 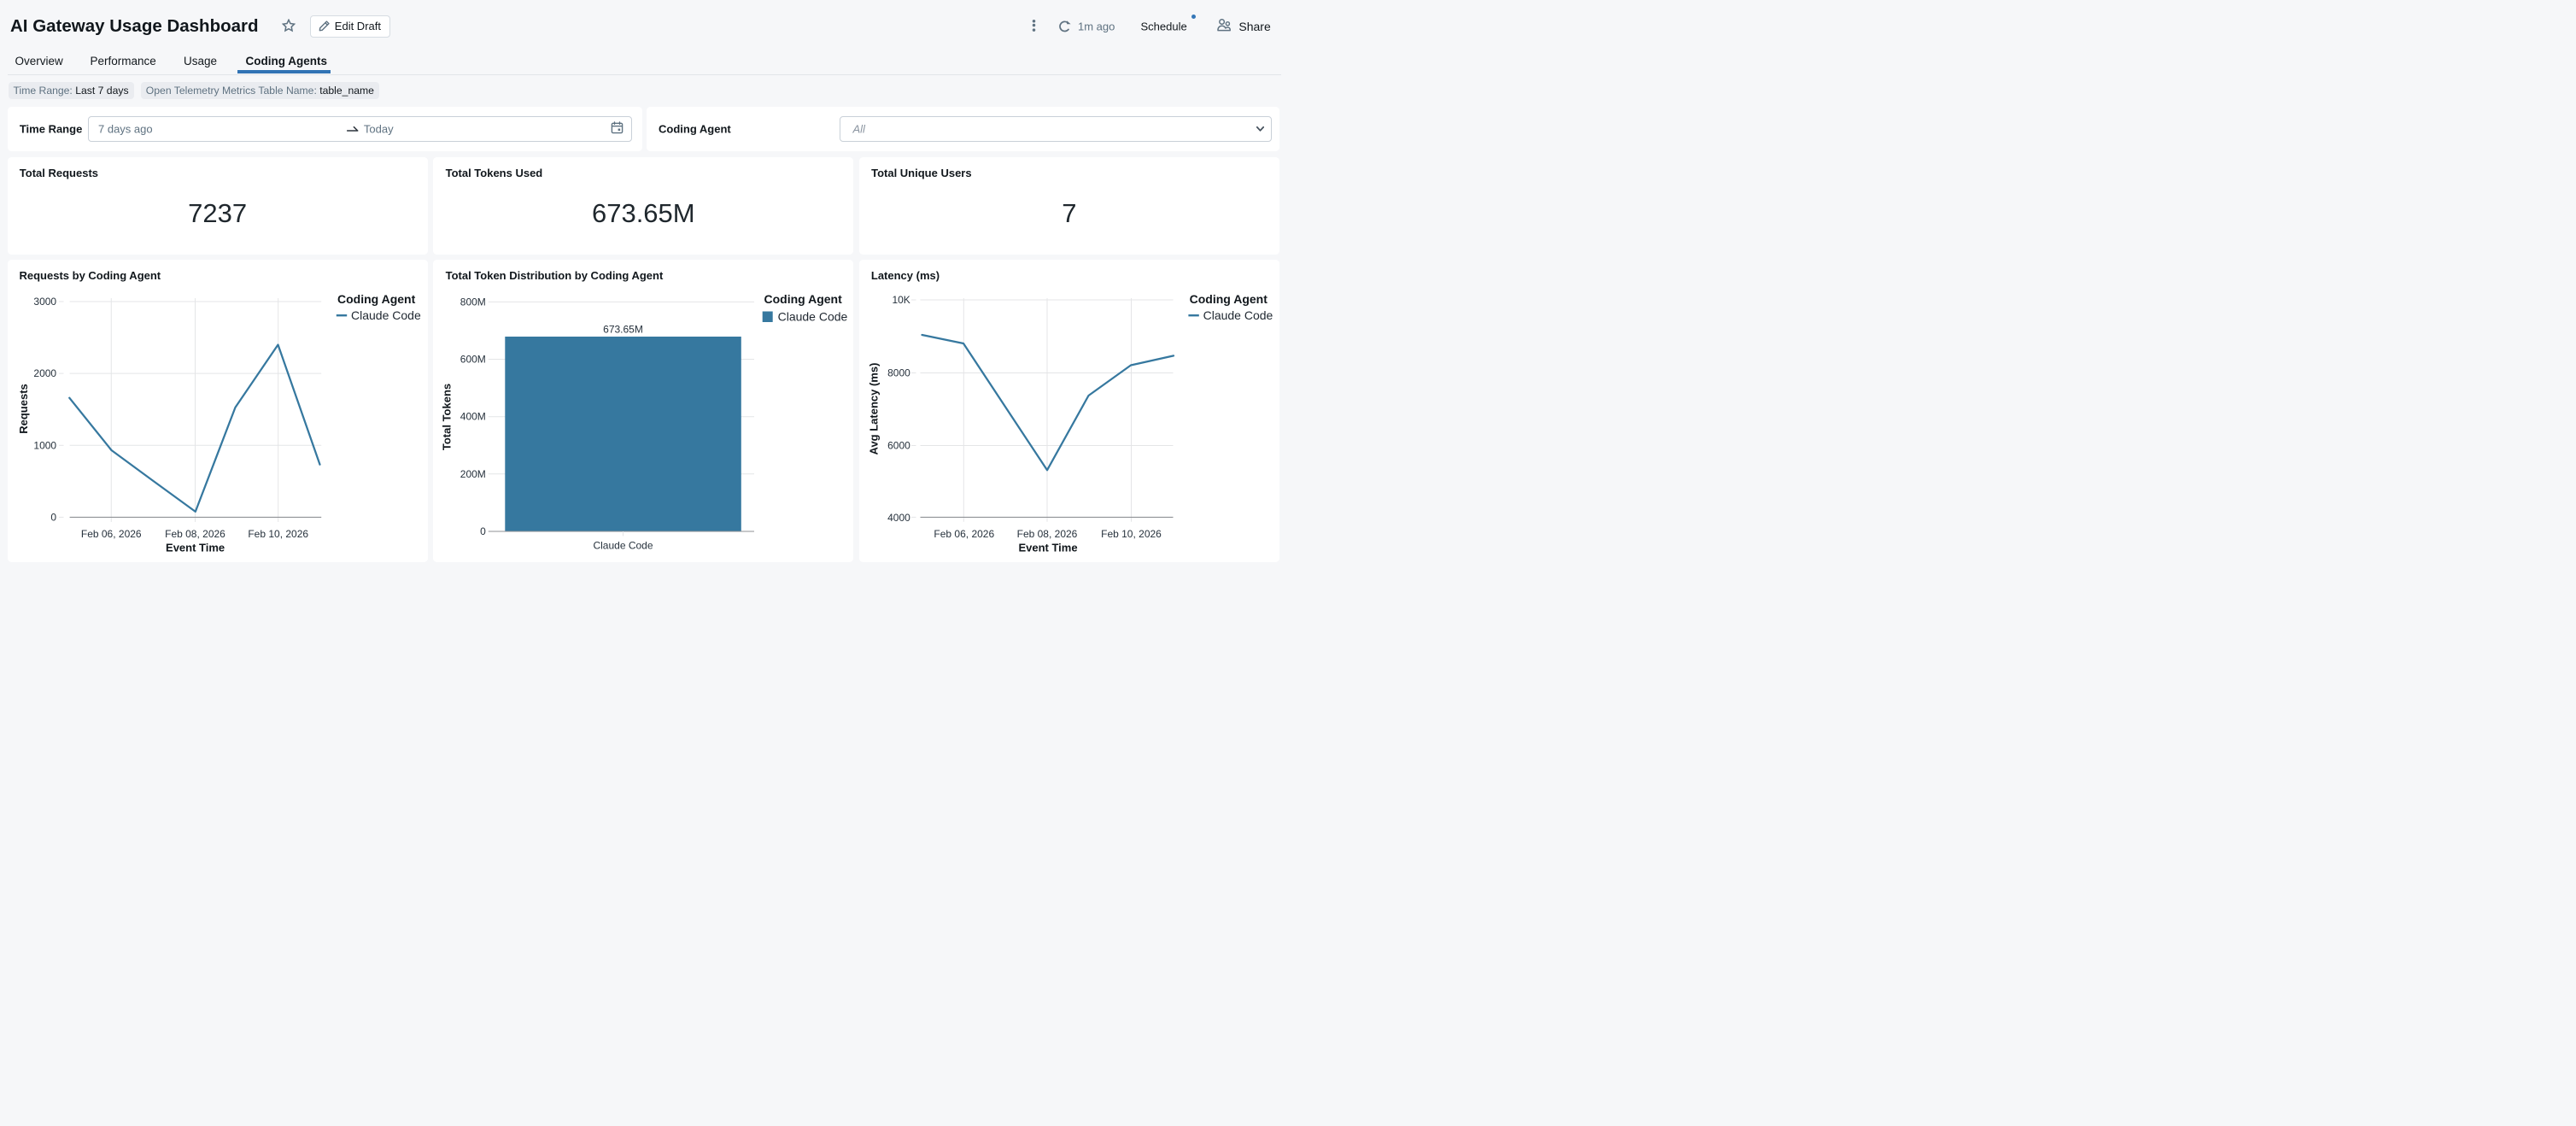 What do you see at coordinates (448, 417) in the screenshot?
I see `svg-text: Total Tokens` at bounding box center [448, 417].